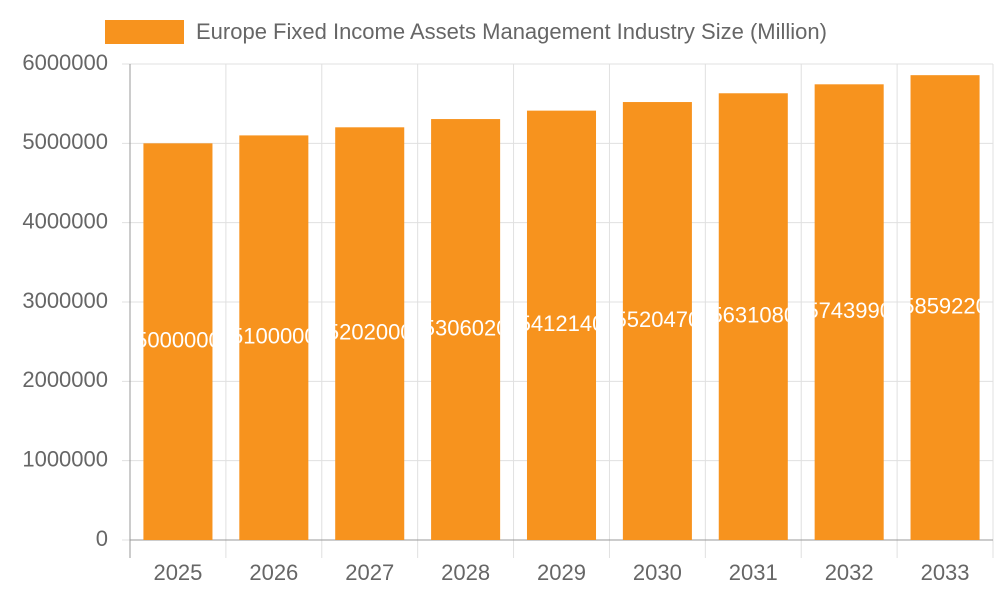  Describe the element at coordinates (753, 572) in the screenshot. I see `x-tick-label: 2031` at that location.